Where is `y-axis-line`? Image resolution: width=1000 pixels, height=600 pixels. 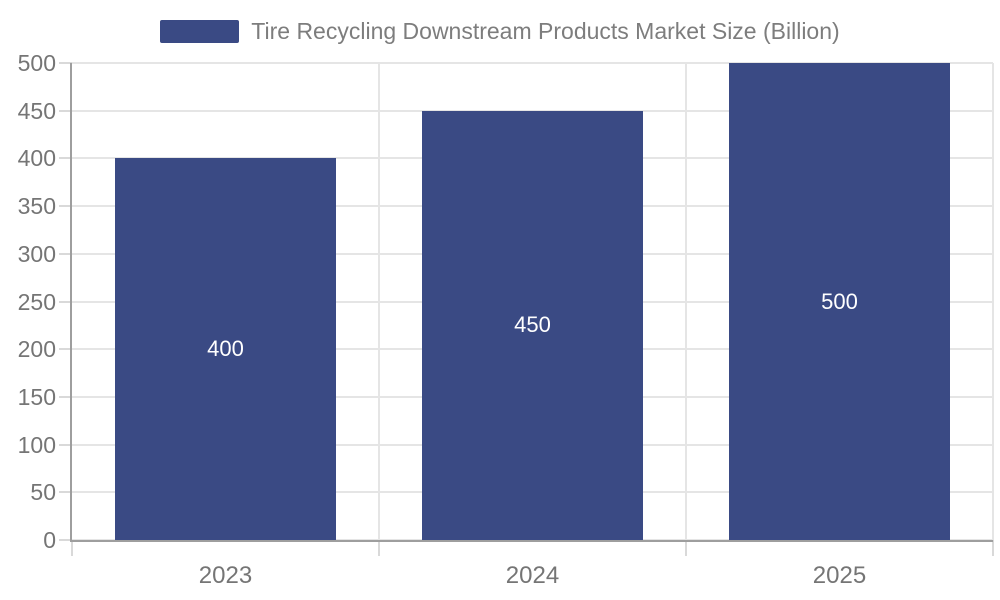
y-axis-line is located at coordinates (71, 302).